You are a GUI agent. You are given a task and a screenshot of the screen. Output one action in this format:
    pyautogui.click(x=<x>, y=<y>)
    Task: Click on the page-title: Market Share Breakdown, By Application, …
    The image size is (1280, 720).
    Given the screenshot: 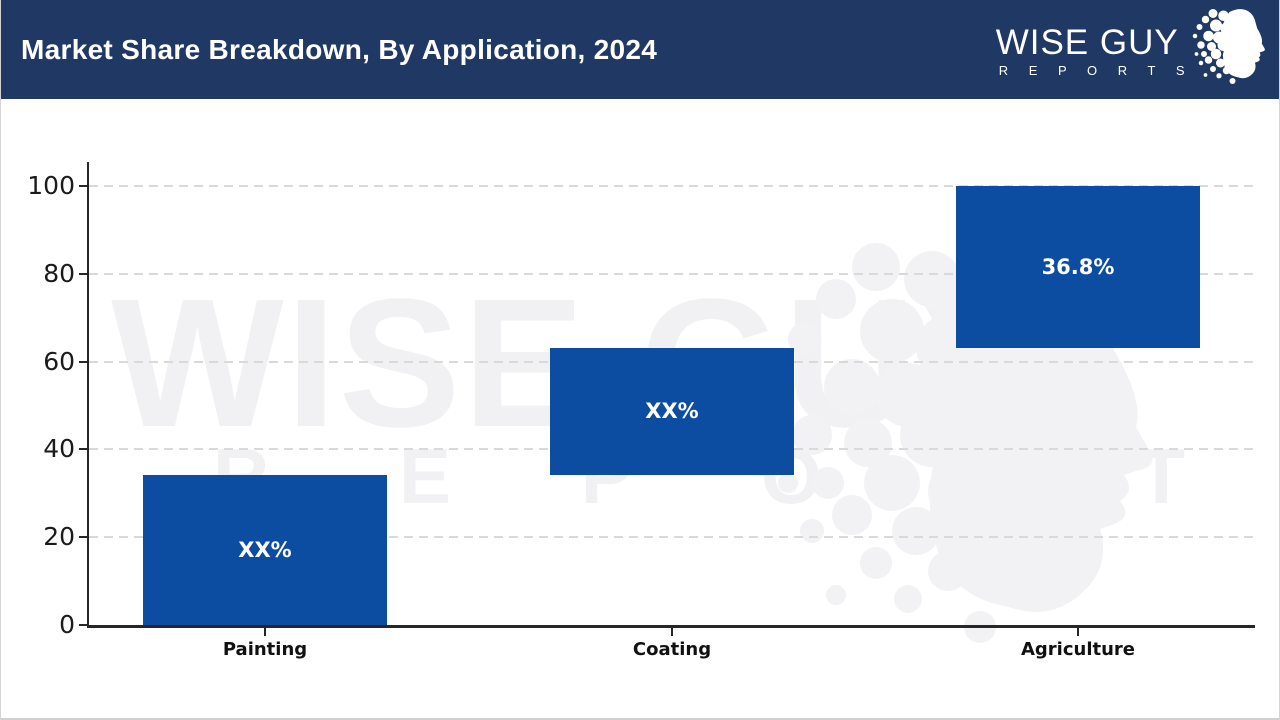 What is the action you would take?
    pyautogui.click(x=339, y=49)
    